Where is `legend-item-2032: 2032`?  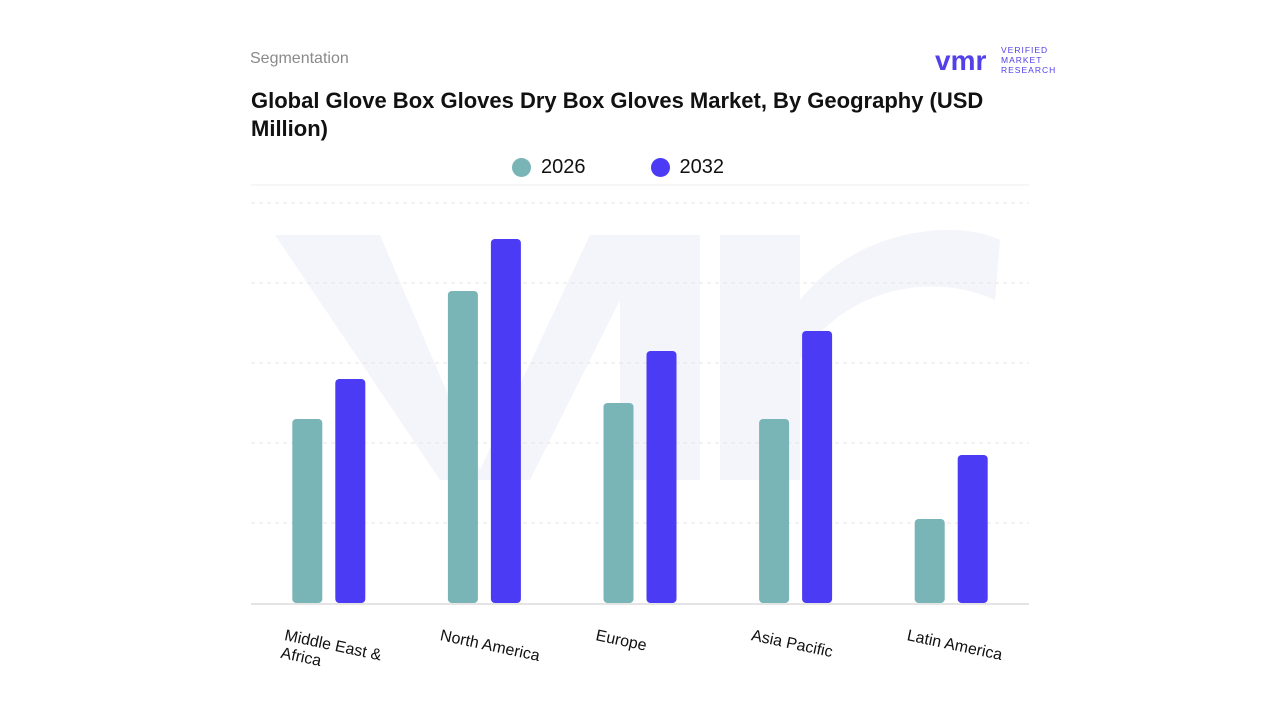 legend-item-2032: 2032 is located at coordinates (687, 167).